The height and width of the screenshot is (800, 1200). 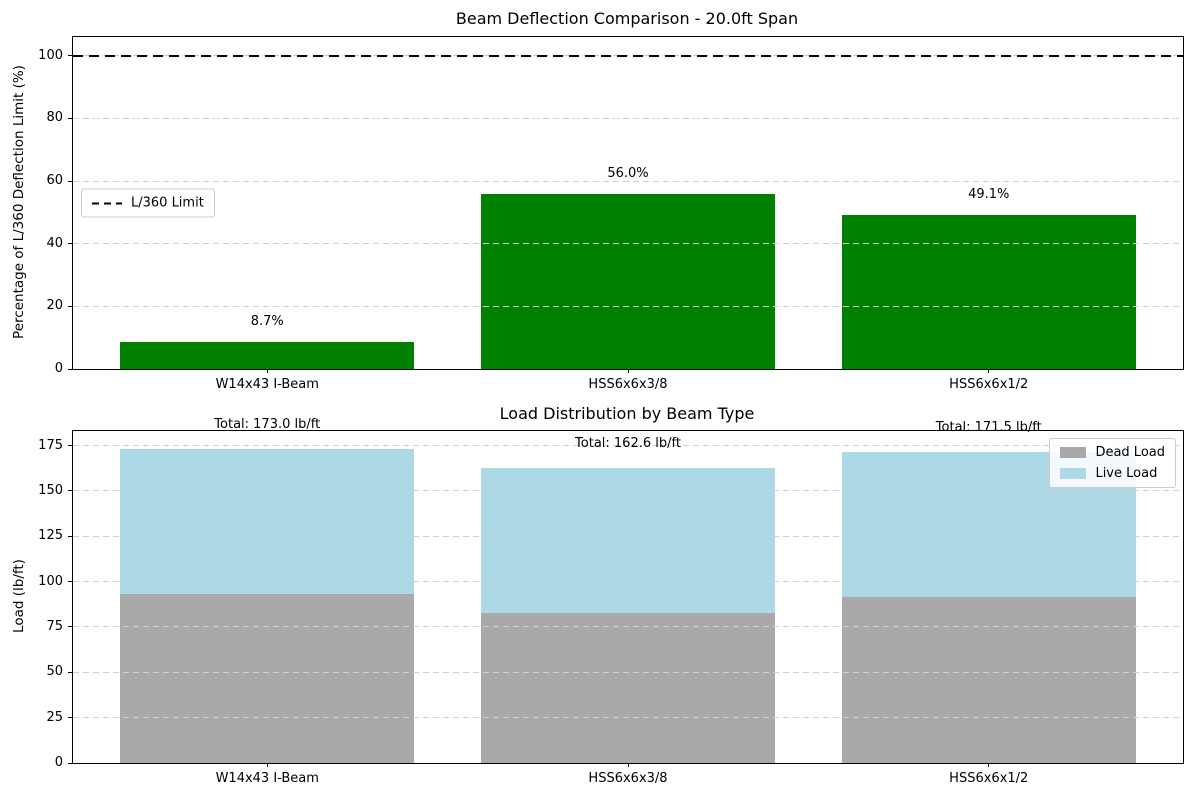 I want to click on dead-load-swatch, so click(x=1073, y=452).